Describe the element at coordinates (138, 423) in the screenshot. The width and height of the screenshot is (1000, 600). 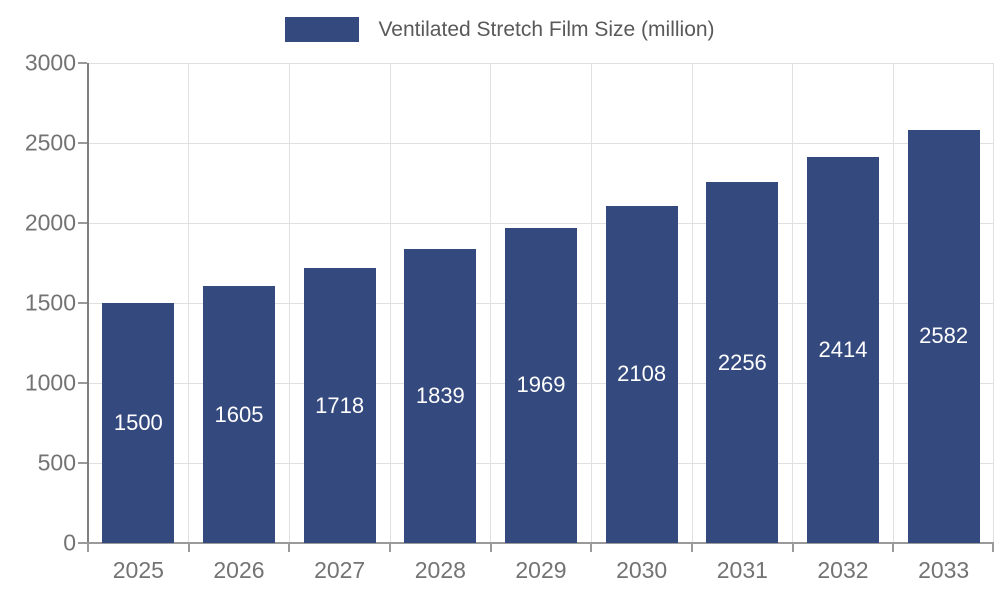
I see `bar-2025` at that location.